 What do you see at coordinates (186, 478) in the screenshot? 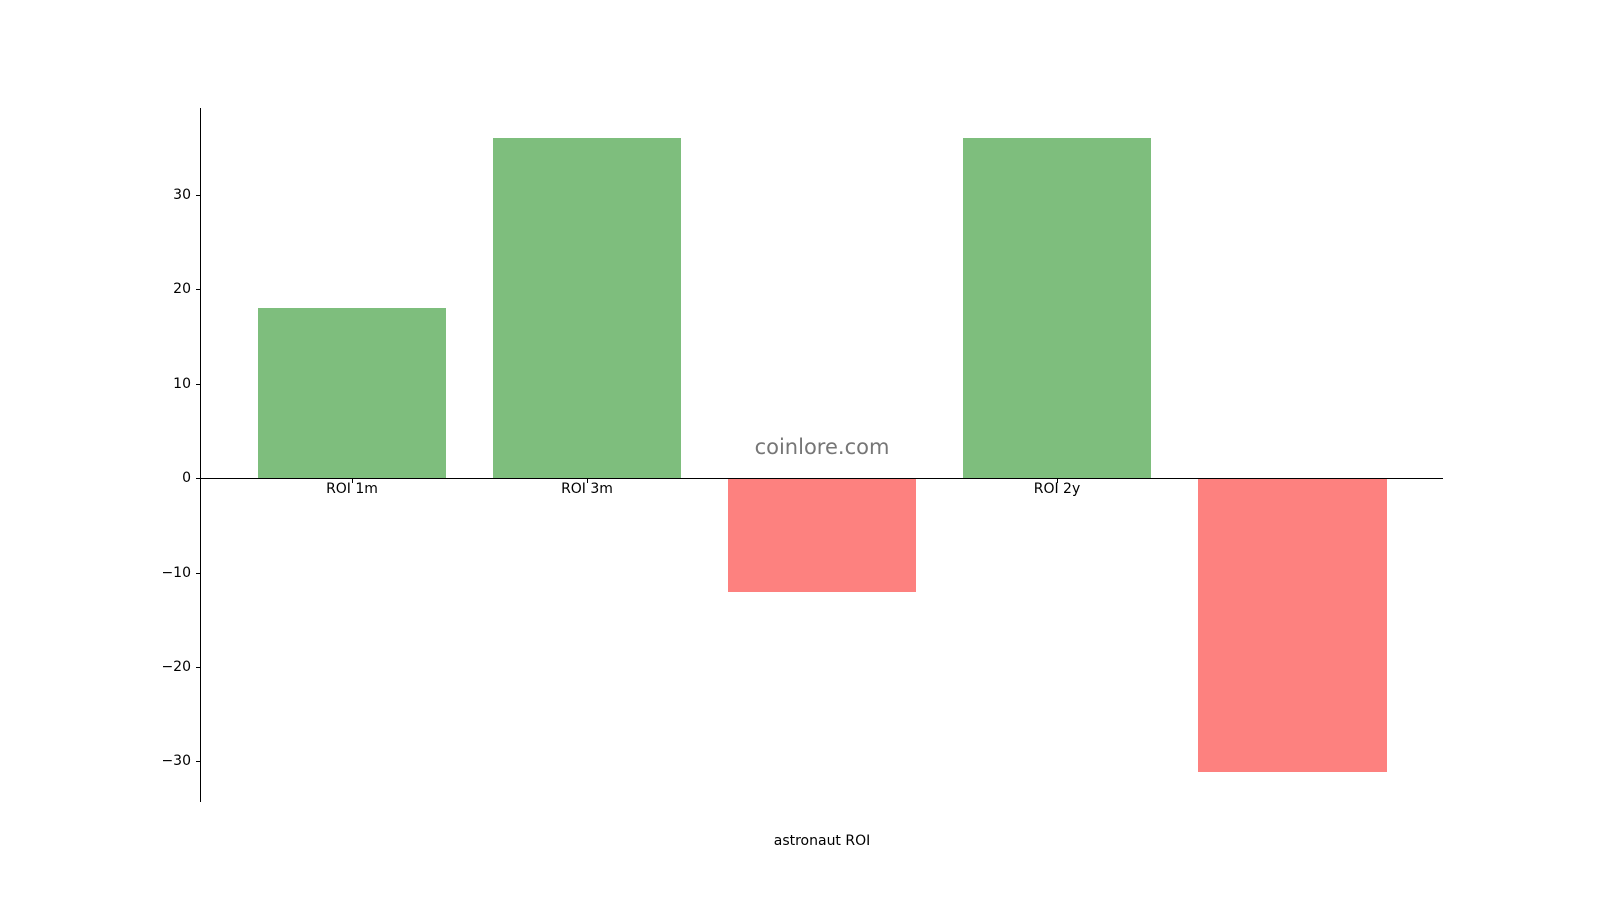
I see `y-tick-label: 0` at bounding box center [186, 478].